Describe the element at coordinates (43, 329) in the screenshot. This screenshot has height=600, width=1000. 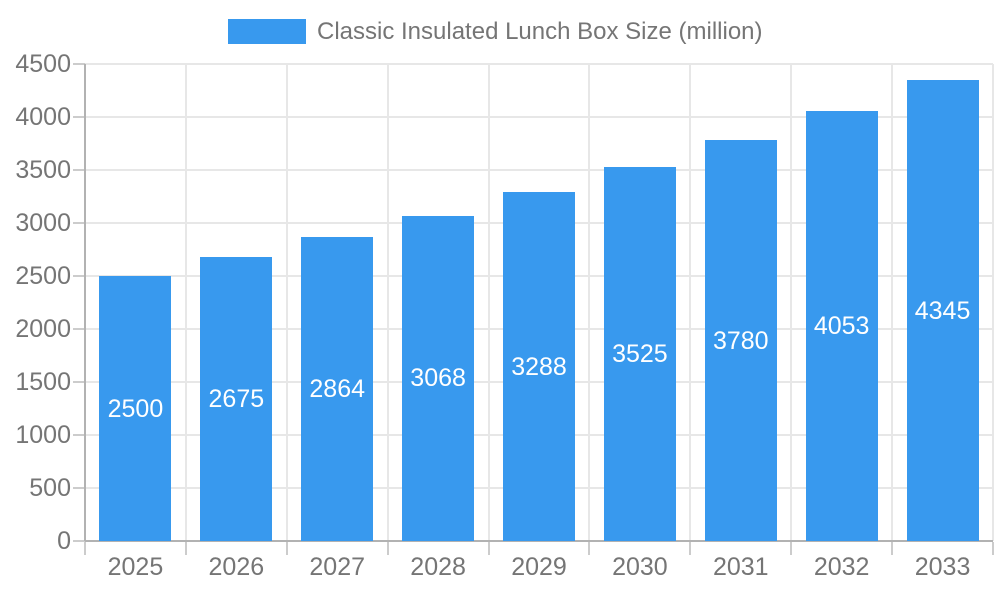
I see `y-tick-label: 2000` at that location.